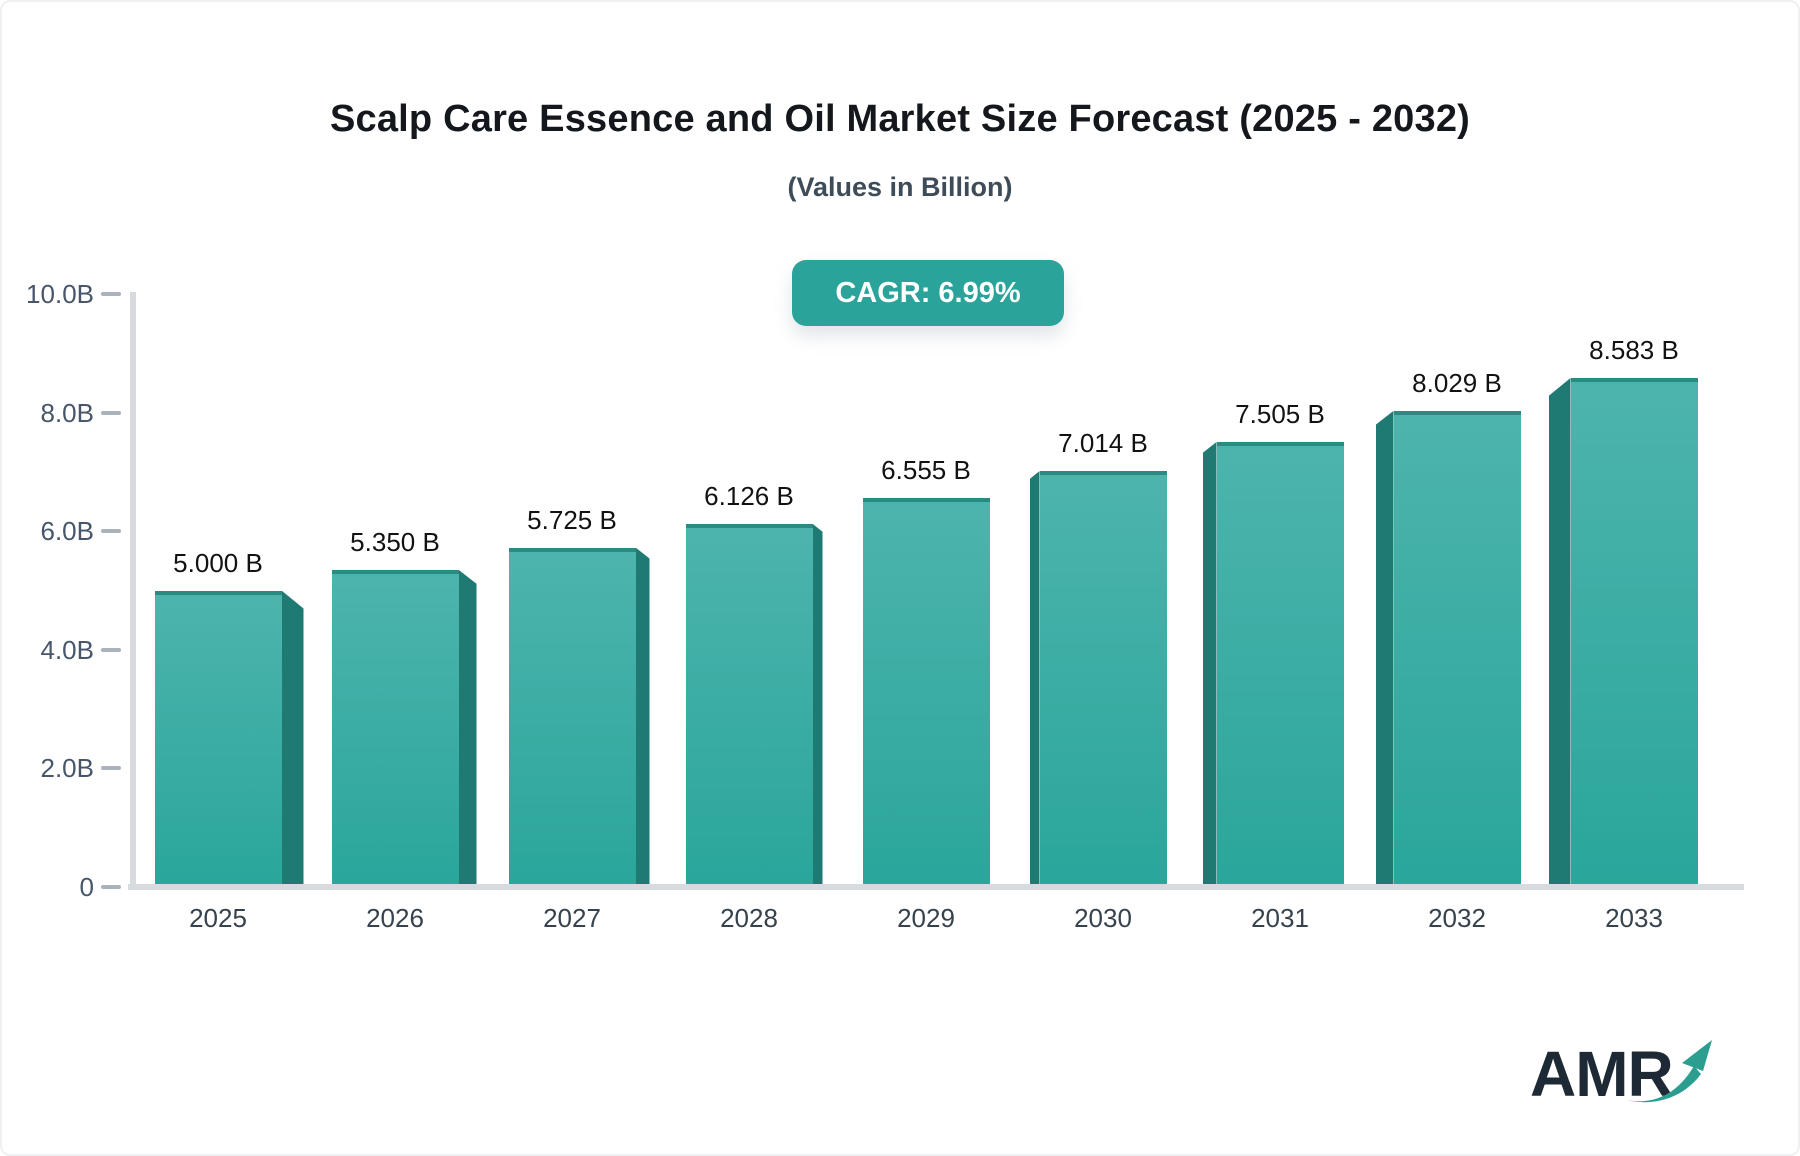 This screenshot has height=1156, width=1800. Describe the element at coordinates (749, 918) in the screenshot. I see `x-tick-label-2028: 2028` at that location.